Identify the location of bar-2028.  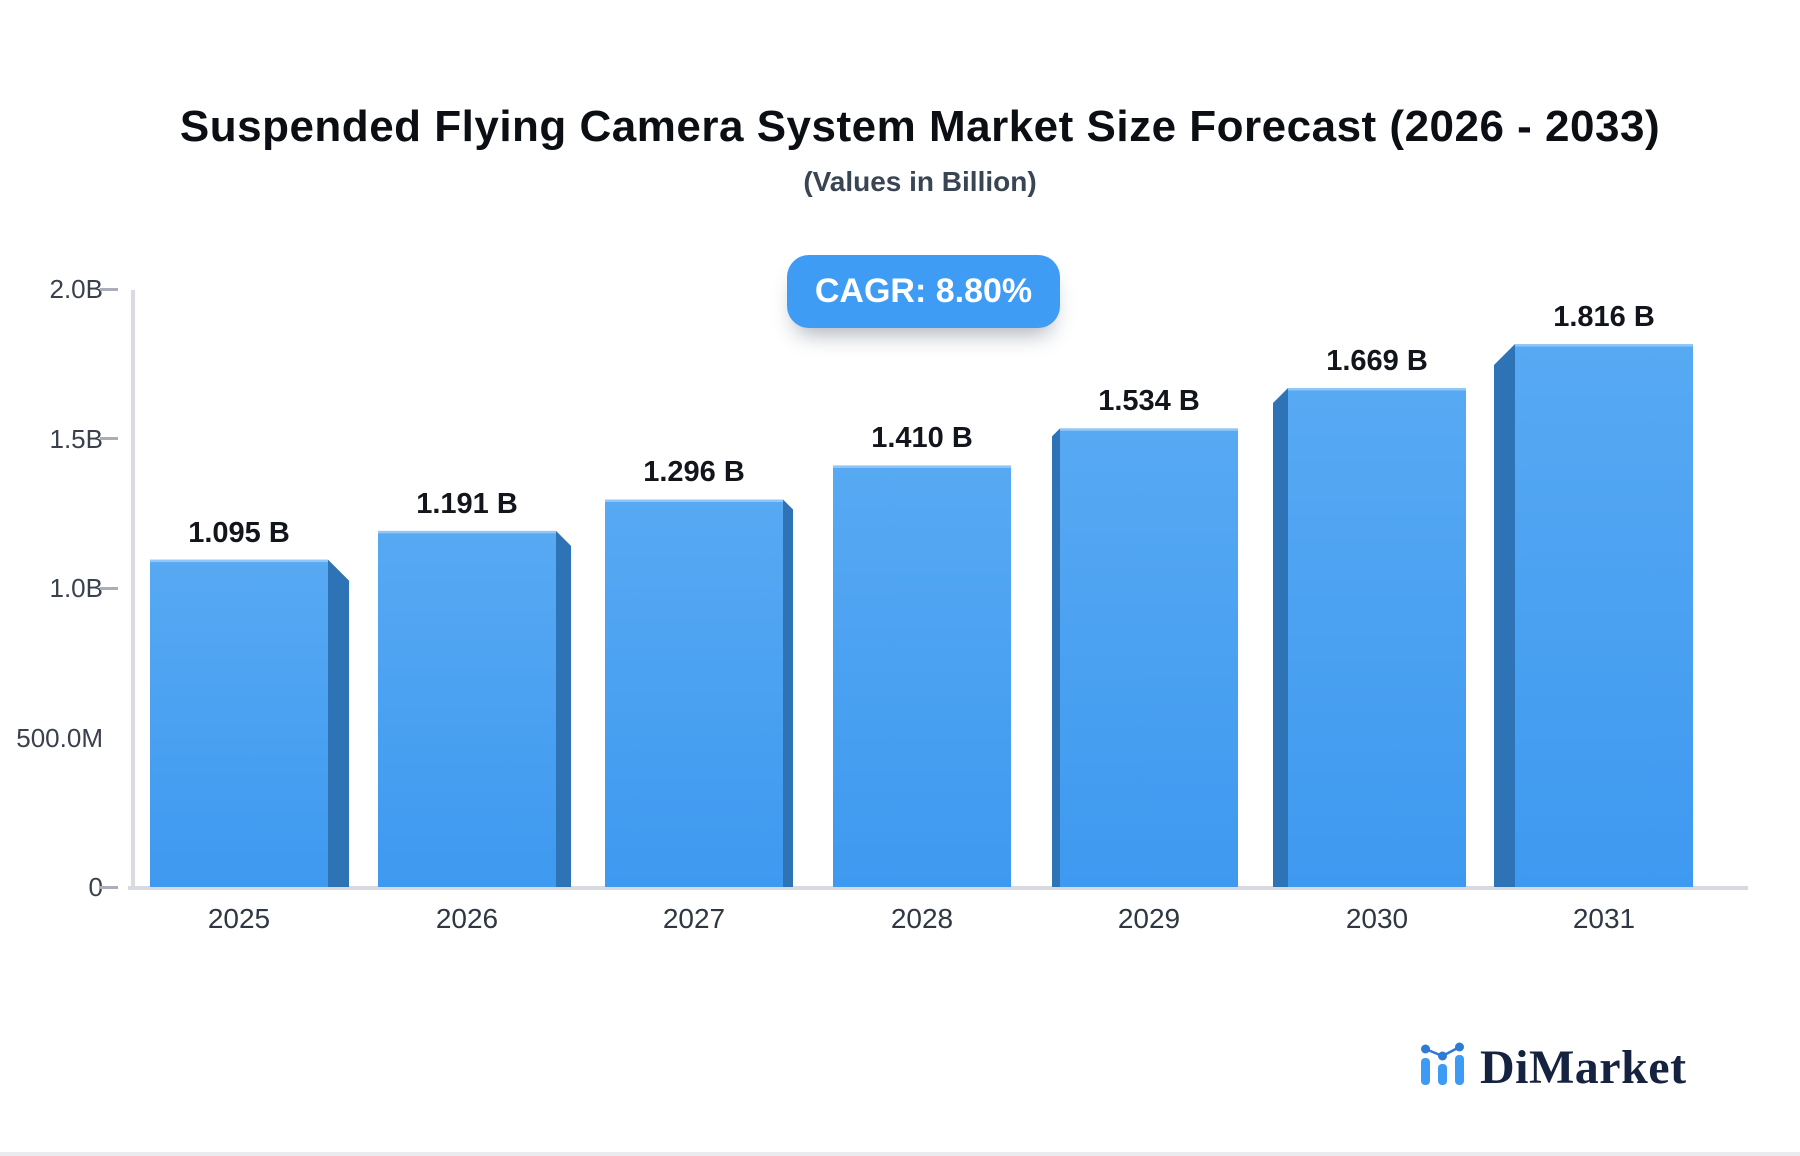
(922, 676).